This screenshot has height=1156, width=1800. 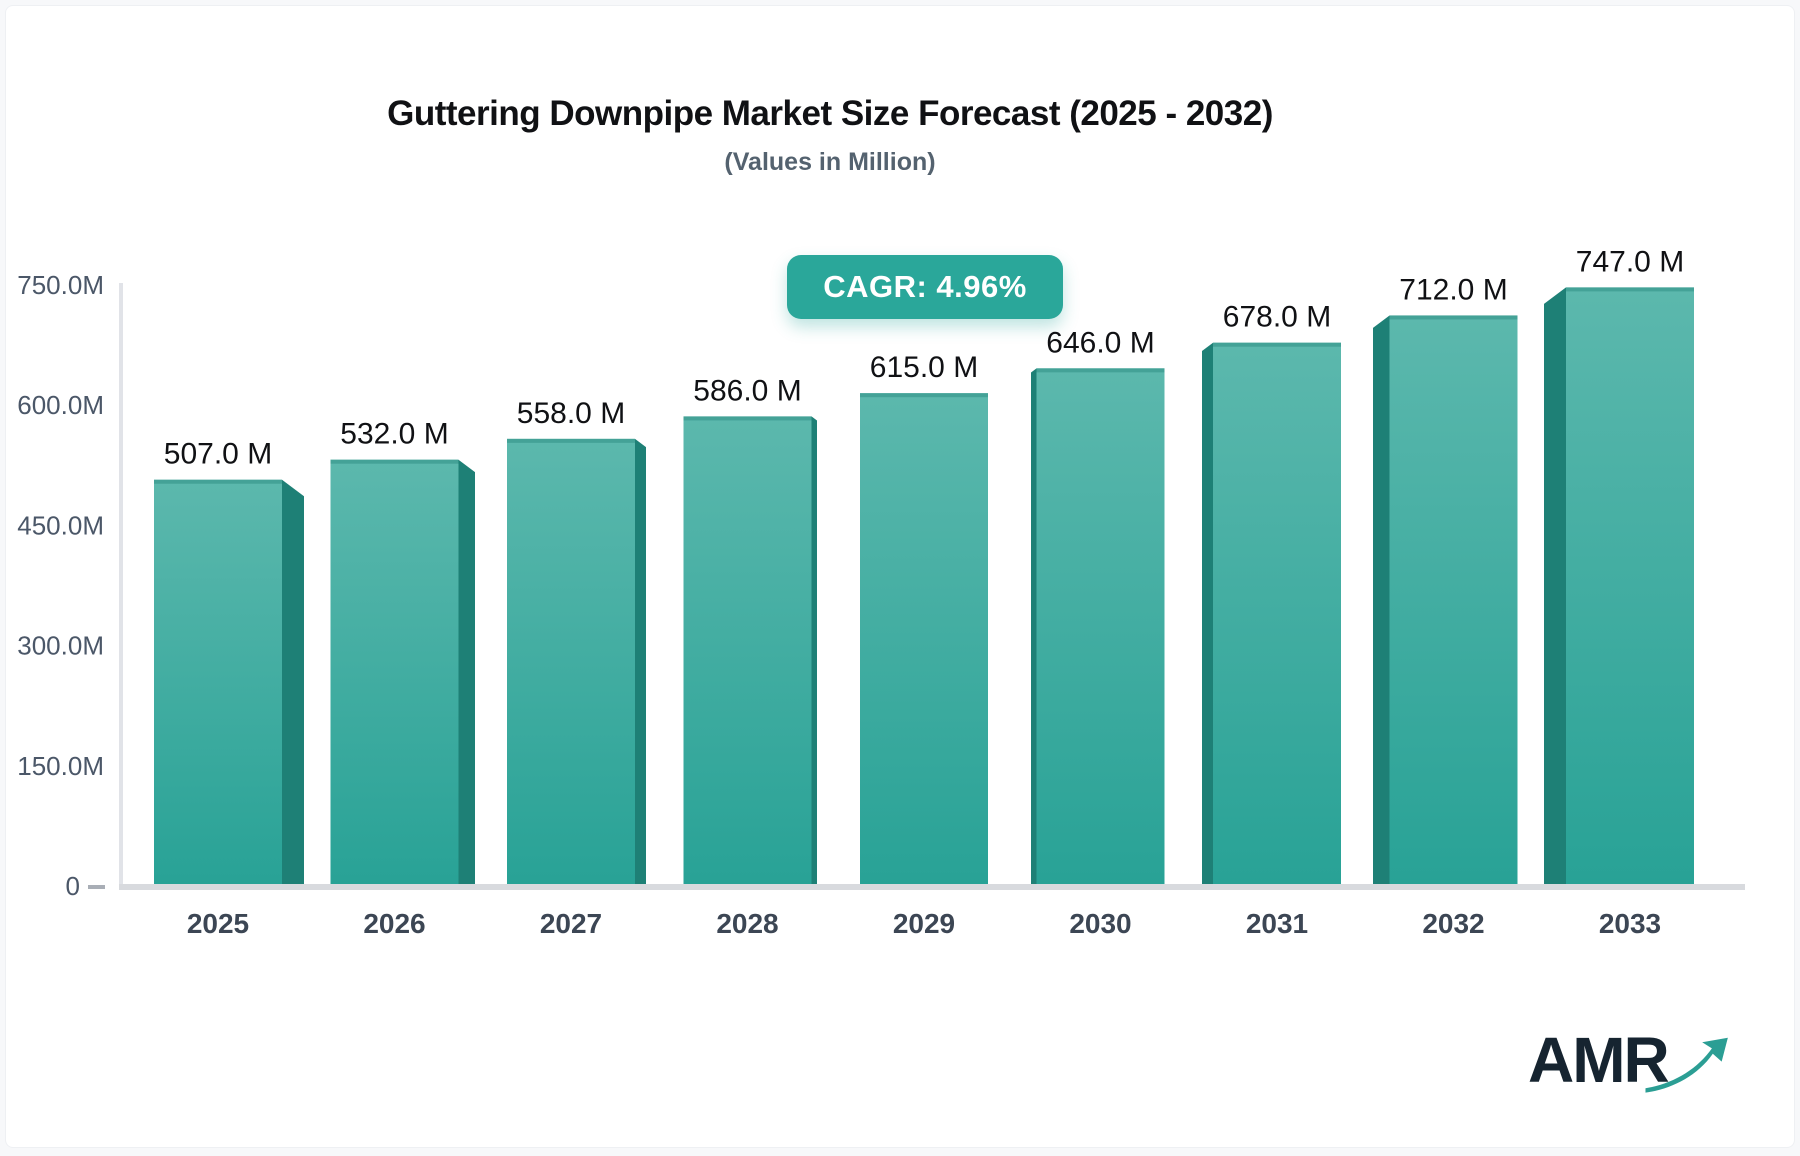 What do you see at coordinates (60, 766) in the screenshot?
I see `y-tick-label: 150.0M` at bounding box center [60, 766].